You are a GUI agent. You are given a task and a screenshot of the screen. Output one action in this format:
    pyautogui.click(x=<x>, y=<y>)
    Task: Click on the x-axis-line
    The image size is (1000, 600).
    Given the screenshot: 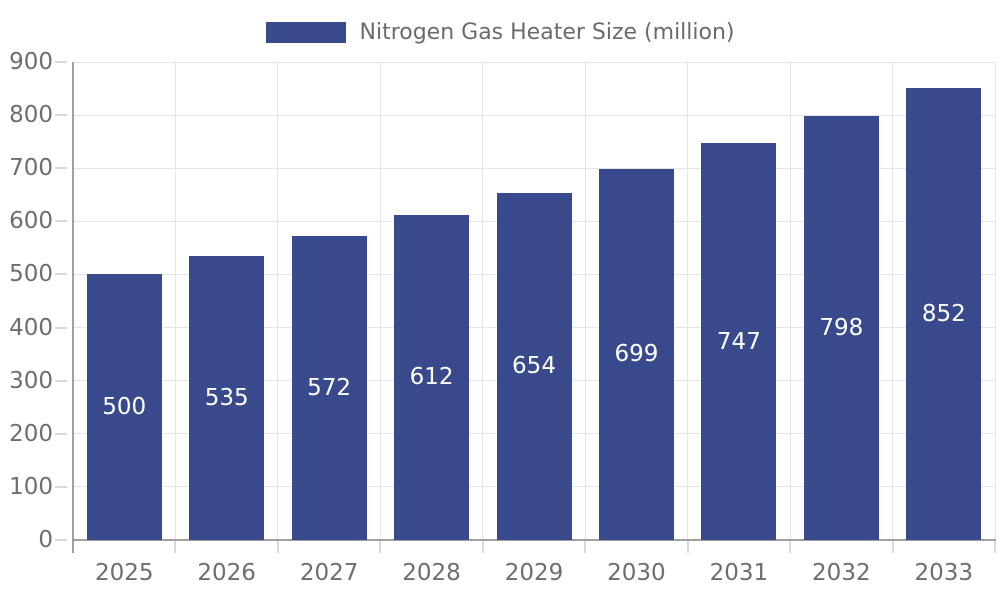 What is the action you would take?
    pyautogui.click(x=534, y=540)
    